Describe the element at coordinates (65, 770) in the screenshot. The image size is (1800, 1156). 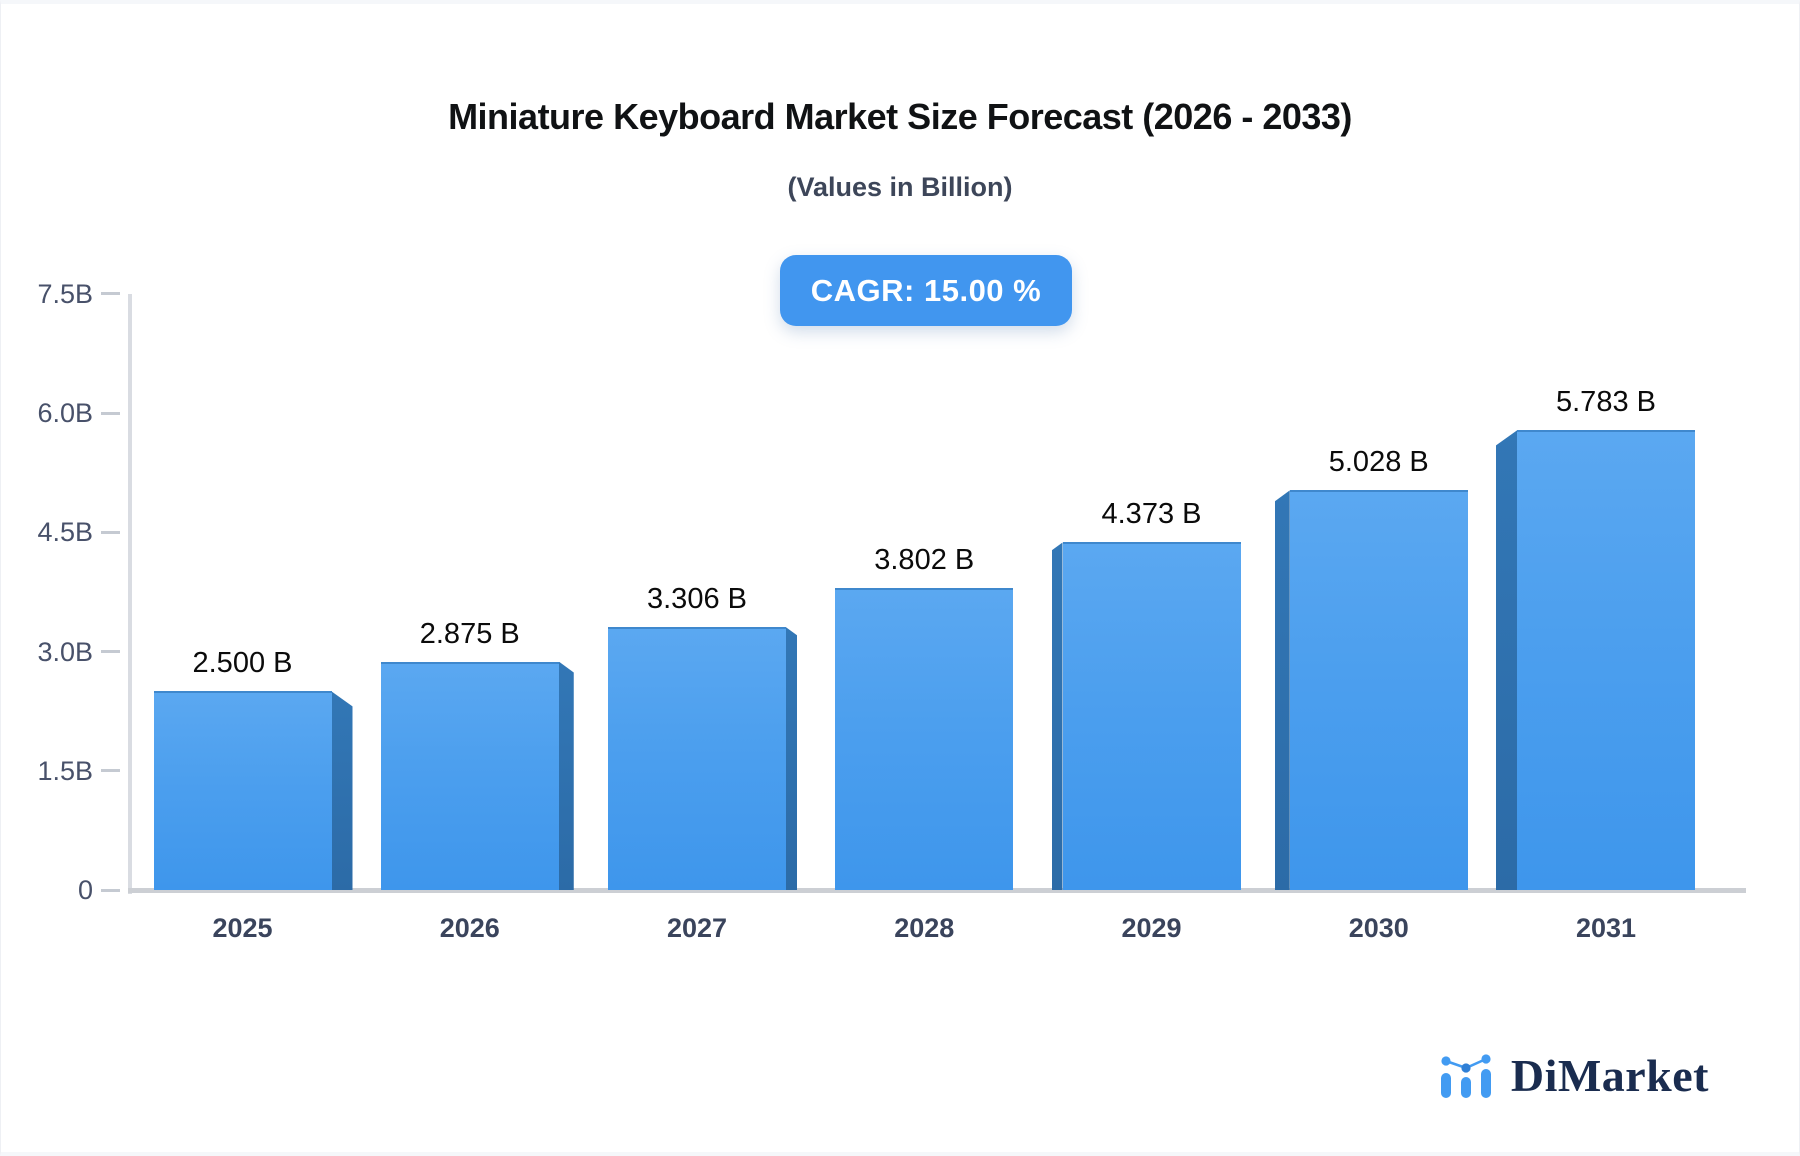
I see `y-axis-tick-label: 1.5B` at that location.